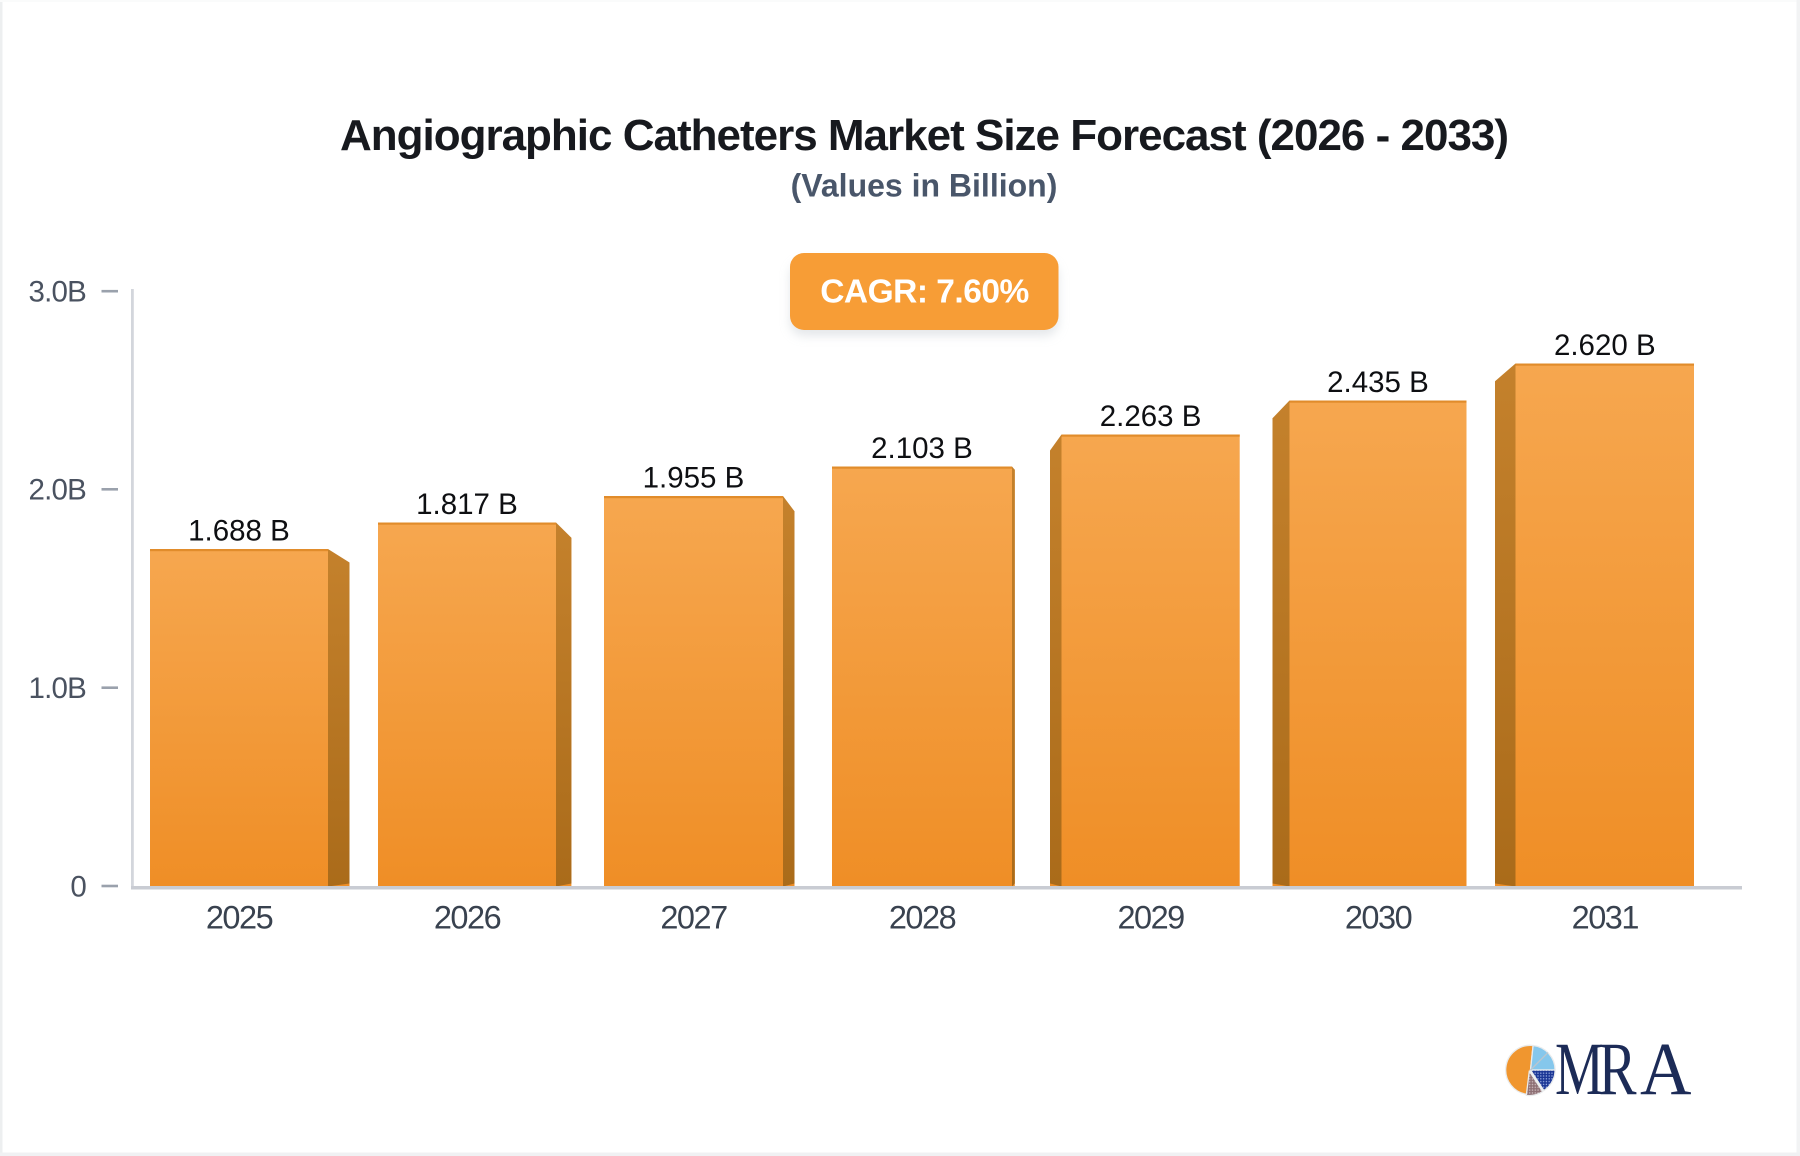 This screenshot has height=1156, width=1800. What do you see at coordinates (58, 490) in the screenshot?
I see `svg-text: 2.0B` at bounding box center [58, 490].